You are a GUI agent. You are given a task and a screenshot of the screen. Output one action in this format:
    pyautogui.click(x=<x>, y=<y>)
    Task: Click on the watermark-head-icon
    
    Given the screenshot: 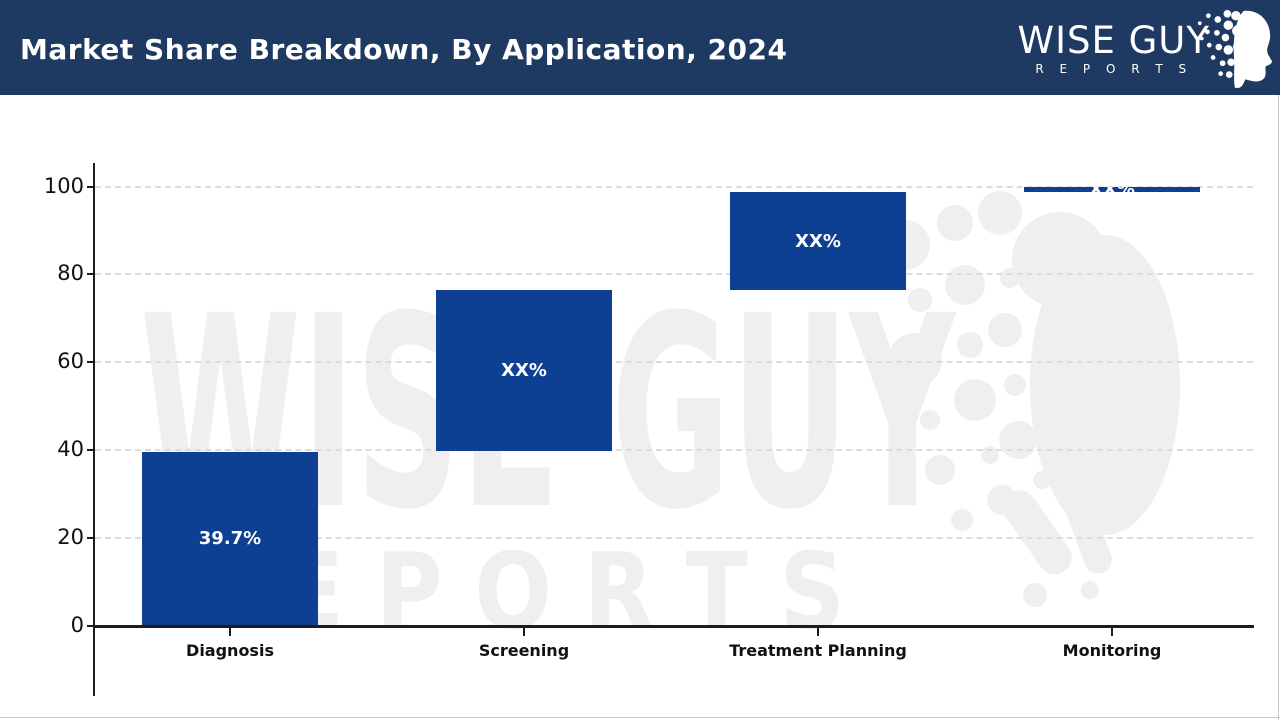 What is the action you would take?
    pyautogui.click(x=1030, y=399)
    